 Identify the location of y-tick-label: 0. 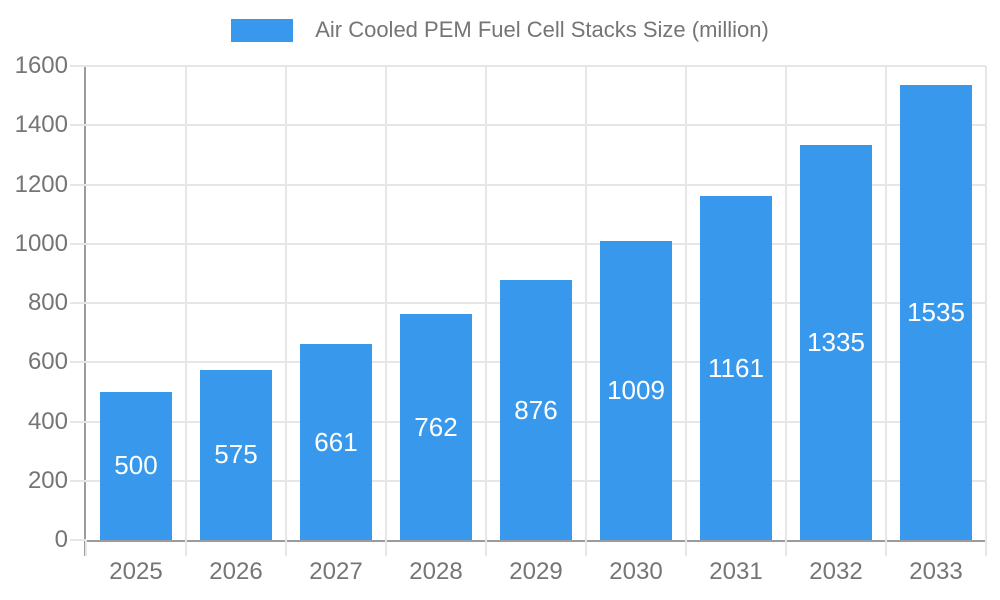
(61, 539).